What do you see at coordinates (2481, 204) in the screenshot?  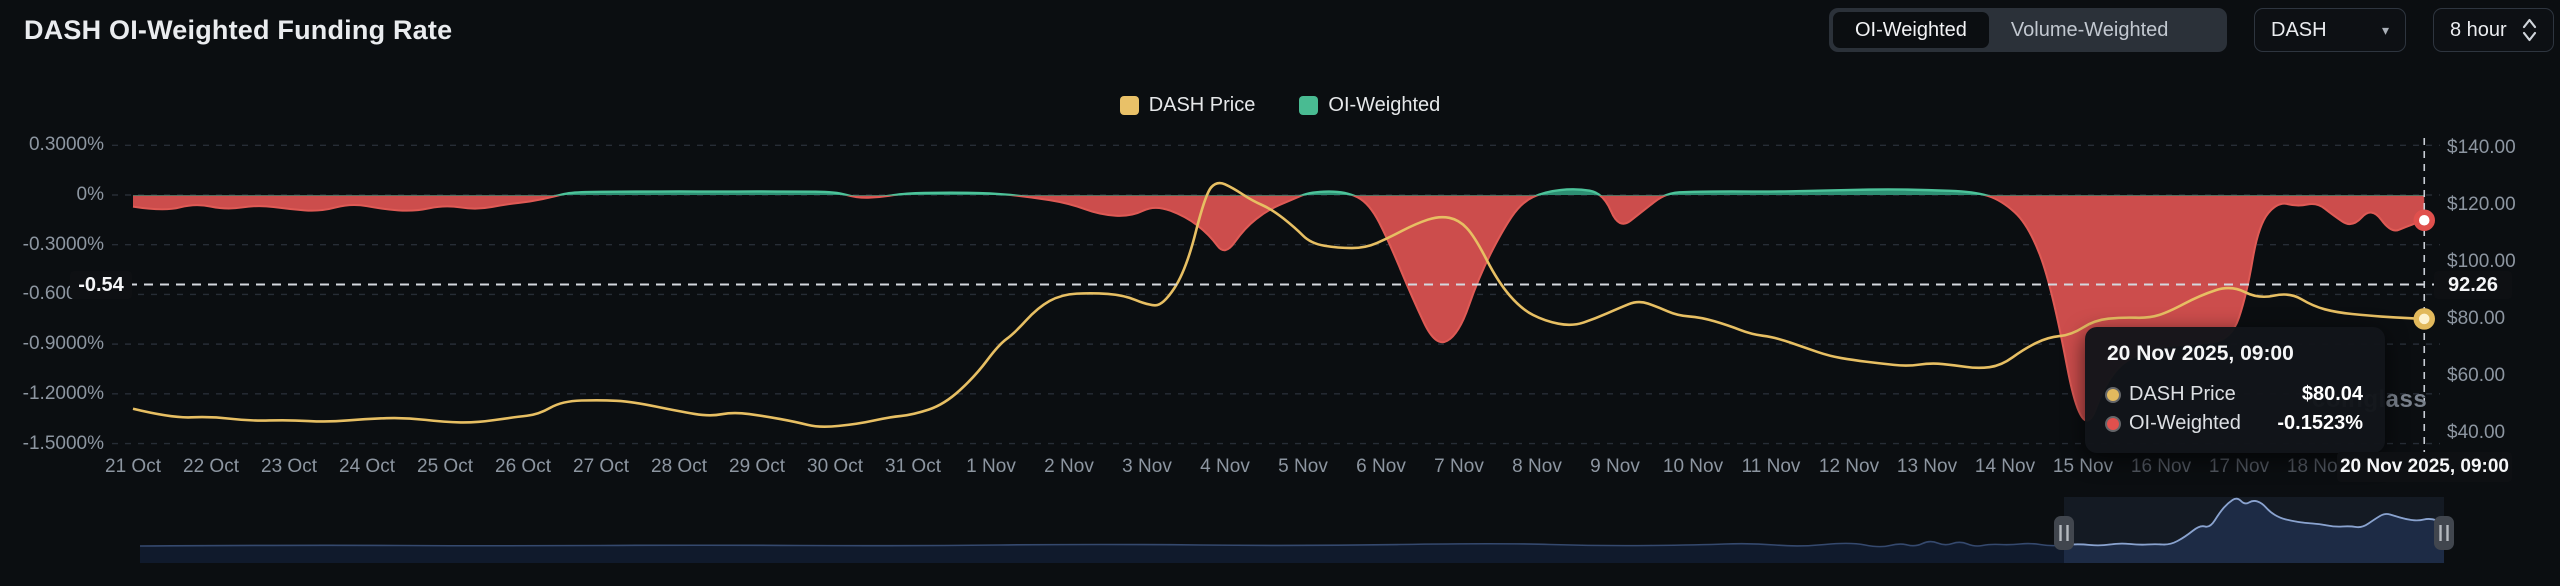 I see `y-right-tick: $120.00` at bounding box center [2481, 204].